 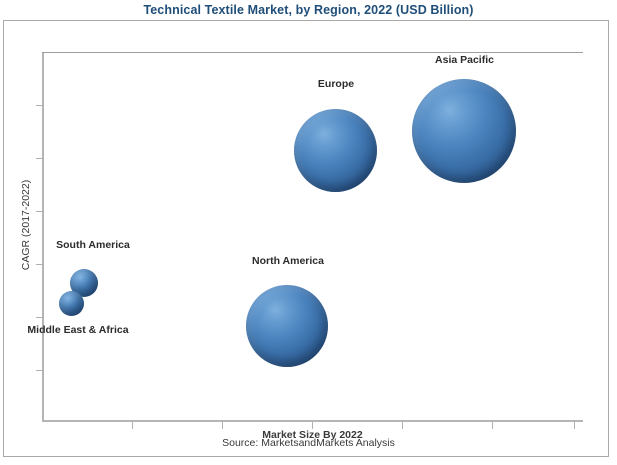 What do you see at coordinates (336, 84) in the screenshot?
I see `bubble-label-europe: Europe` at bounding box center [336, 84].